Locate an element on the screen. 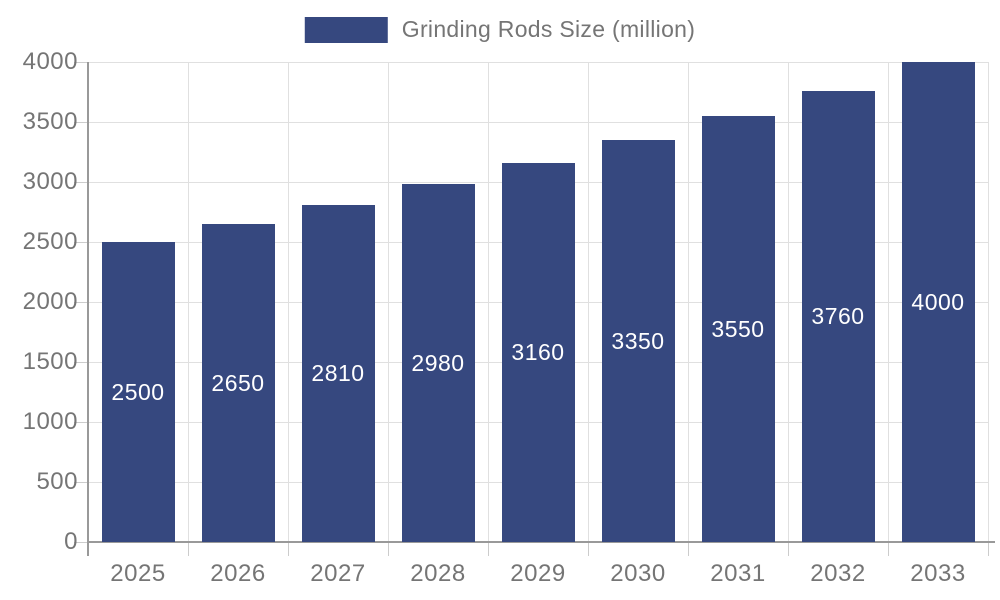  x-axis-label: 2029 is located at coordinates (538, 573).